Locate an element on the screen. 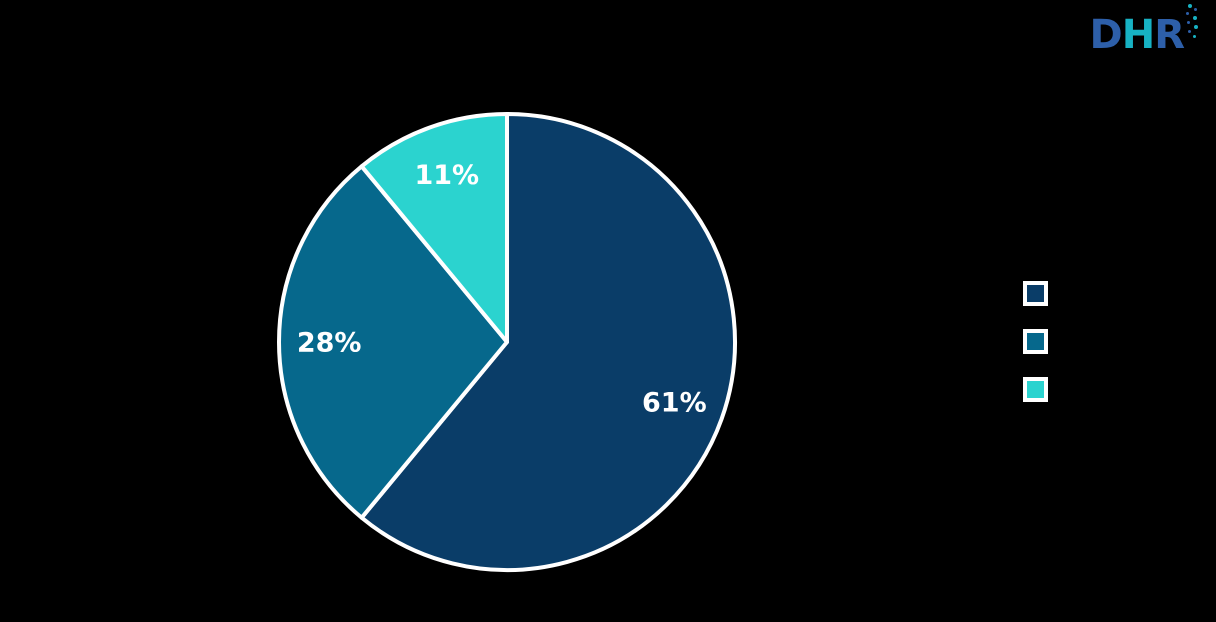  logo-letter-r: R is located at coordinates (1169, 35).